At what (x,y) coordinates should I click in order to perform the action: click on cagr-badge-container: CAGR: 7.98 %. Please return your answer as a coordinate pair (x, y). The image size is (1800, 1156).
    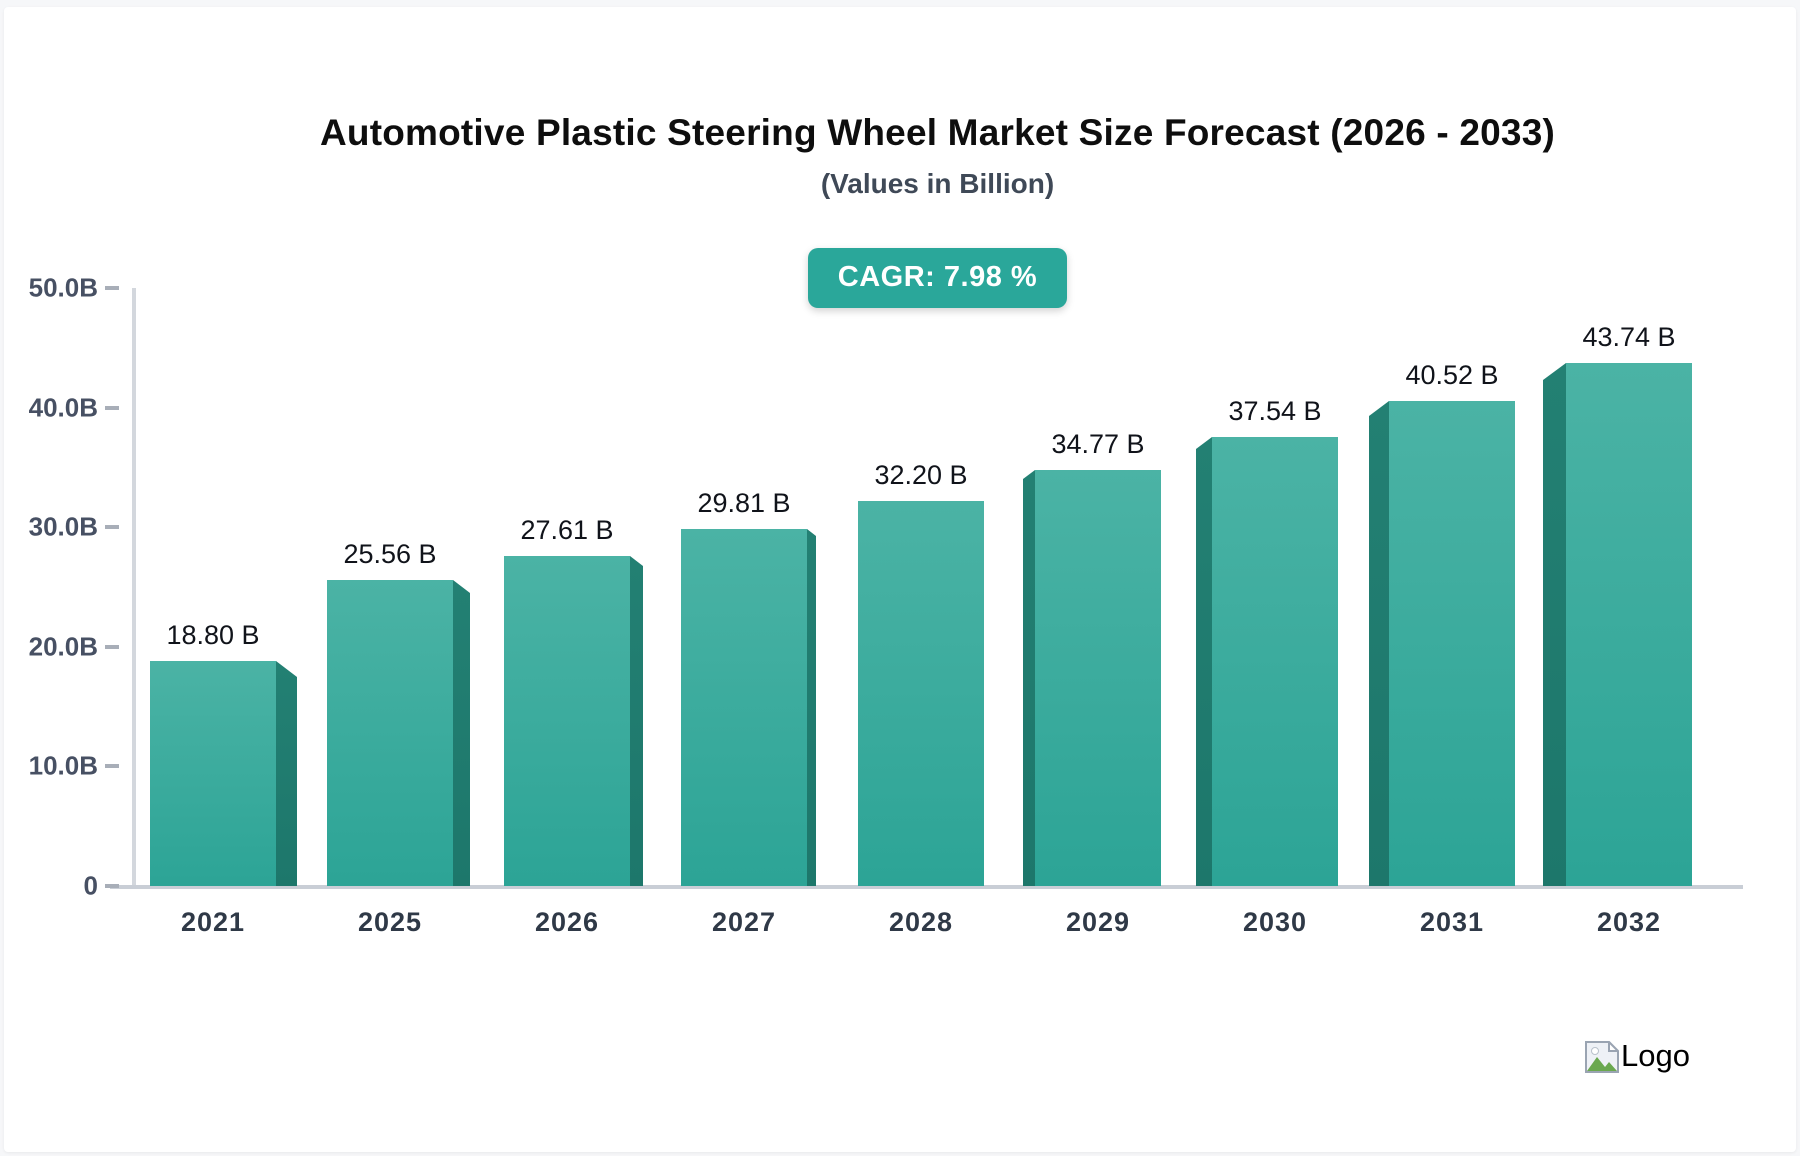
    Looking at the image, I should click on (937, 278).